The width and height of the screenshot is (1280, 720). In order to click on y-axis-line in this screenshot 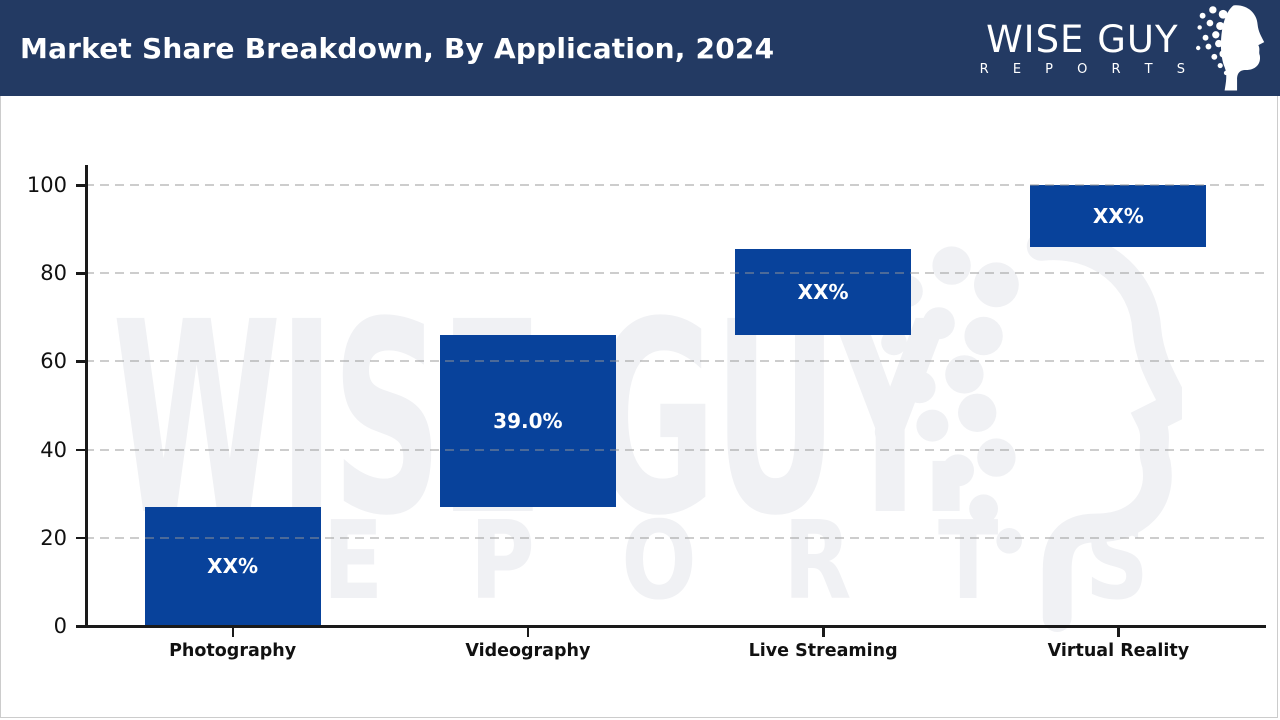, I will do `click(86, 396)`.